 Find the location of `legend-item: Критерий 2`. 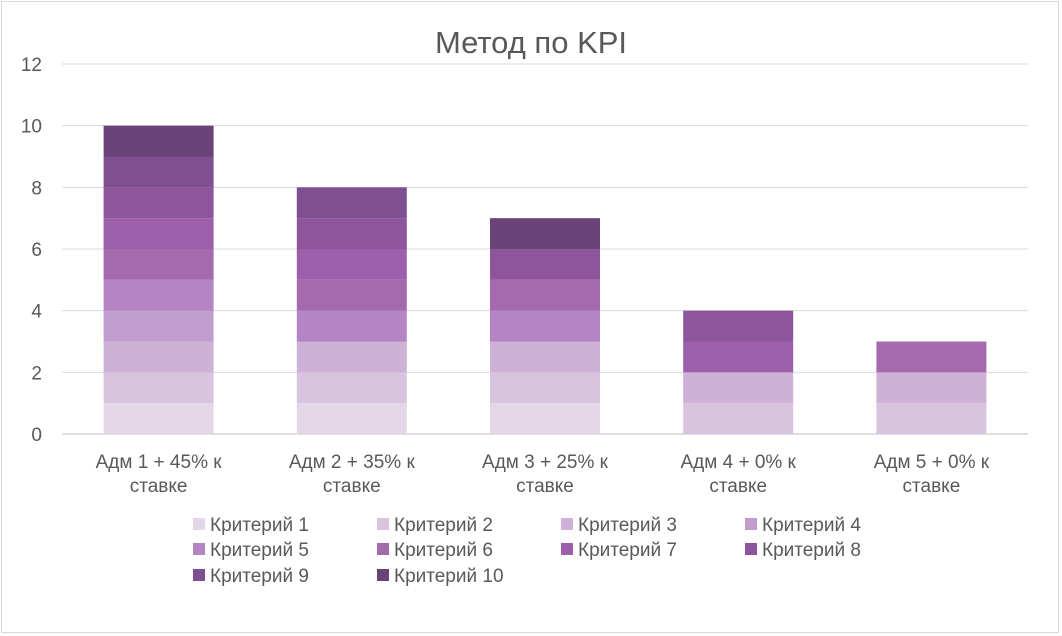

legend-item: Критерий 2 is located at coordinates (435, 525).